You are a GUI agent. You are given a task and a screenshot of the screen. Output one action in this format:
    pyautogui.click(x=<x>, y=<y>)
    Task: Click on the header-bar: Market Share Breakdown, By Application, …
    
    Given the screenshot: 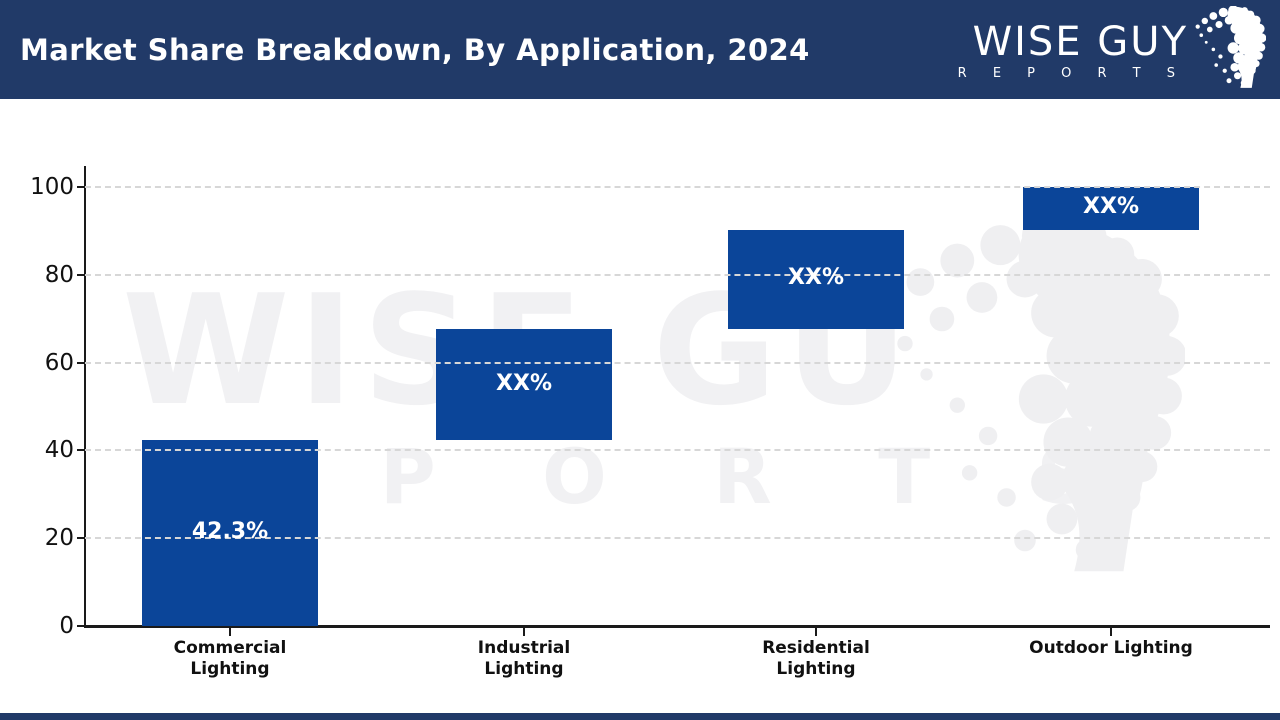 What is the action you would take?
    pyautogui.click(x=640, y=49)
    